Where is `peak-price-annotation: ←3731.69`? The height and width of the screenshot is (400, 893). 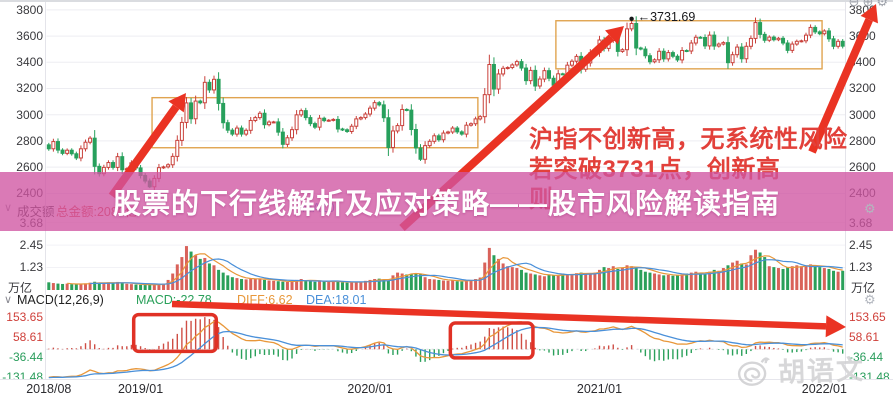
peak-price-annotation: ←3731.69 is located at coordinates (666, 16).